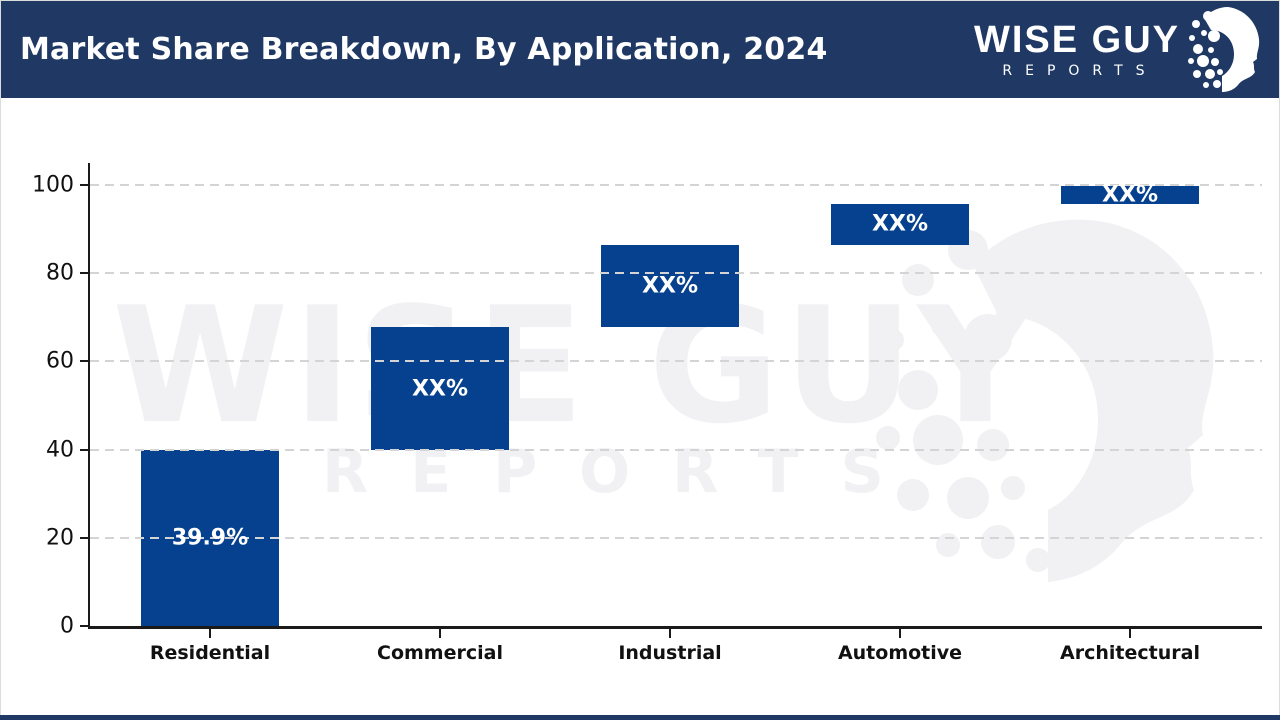 The width and height of the screenshot is (1280, 720). What do you see at coordinates (210, 633) in the screenshot?
I see `x-tick-mark-residential` at bounding box center [210, 633].